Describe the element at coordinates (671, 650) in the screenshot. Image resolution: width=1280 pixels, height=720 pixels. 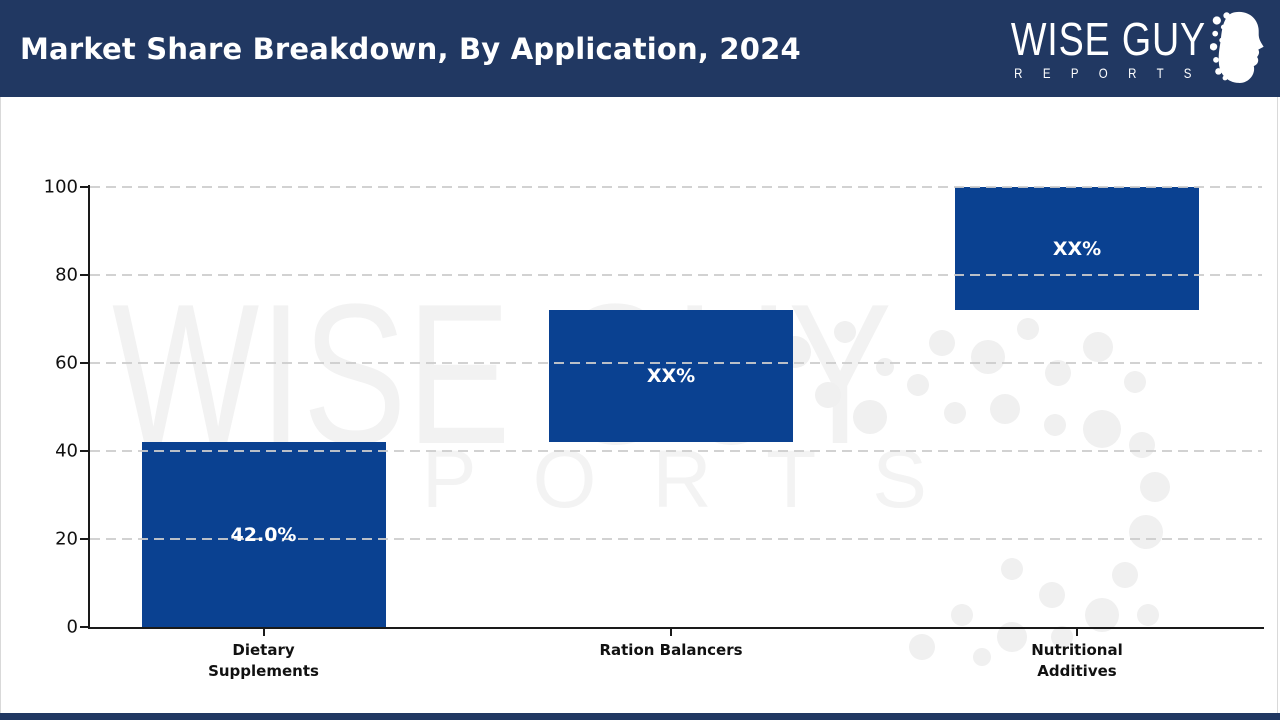
I see `x-tick-label-ration-balancers: Ration Balancers` at that location.